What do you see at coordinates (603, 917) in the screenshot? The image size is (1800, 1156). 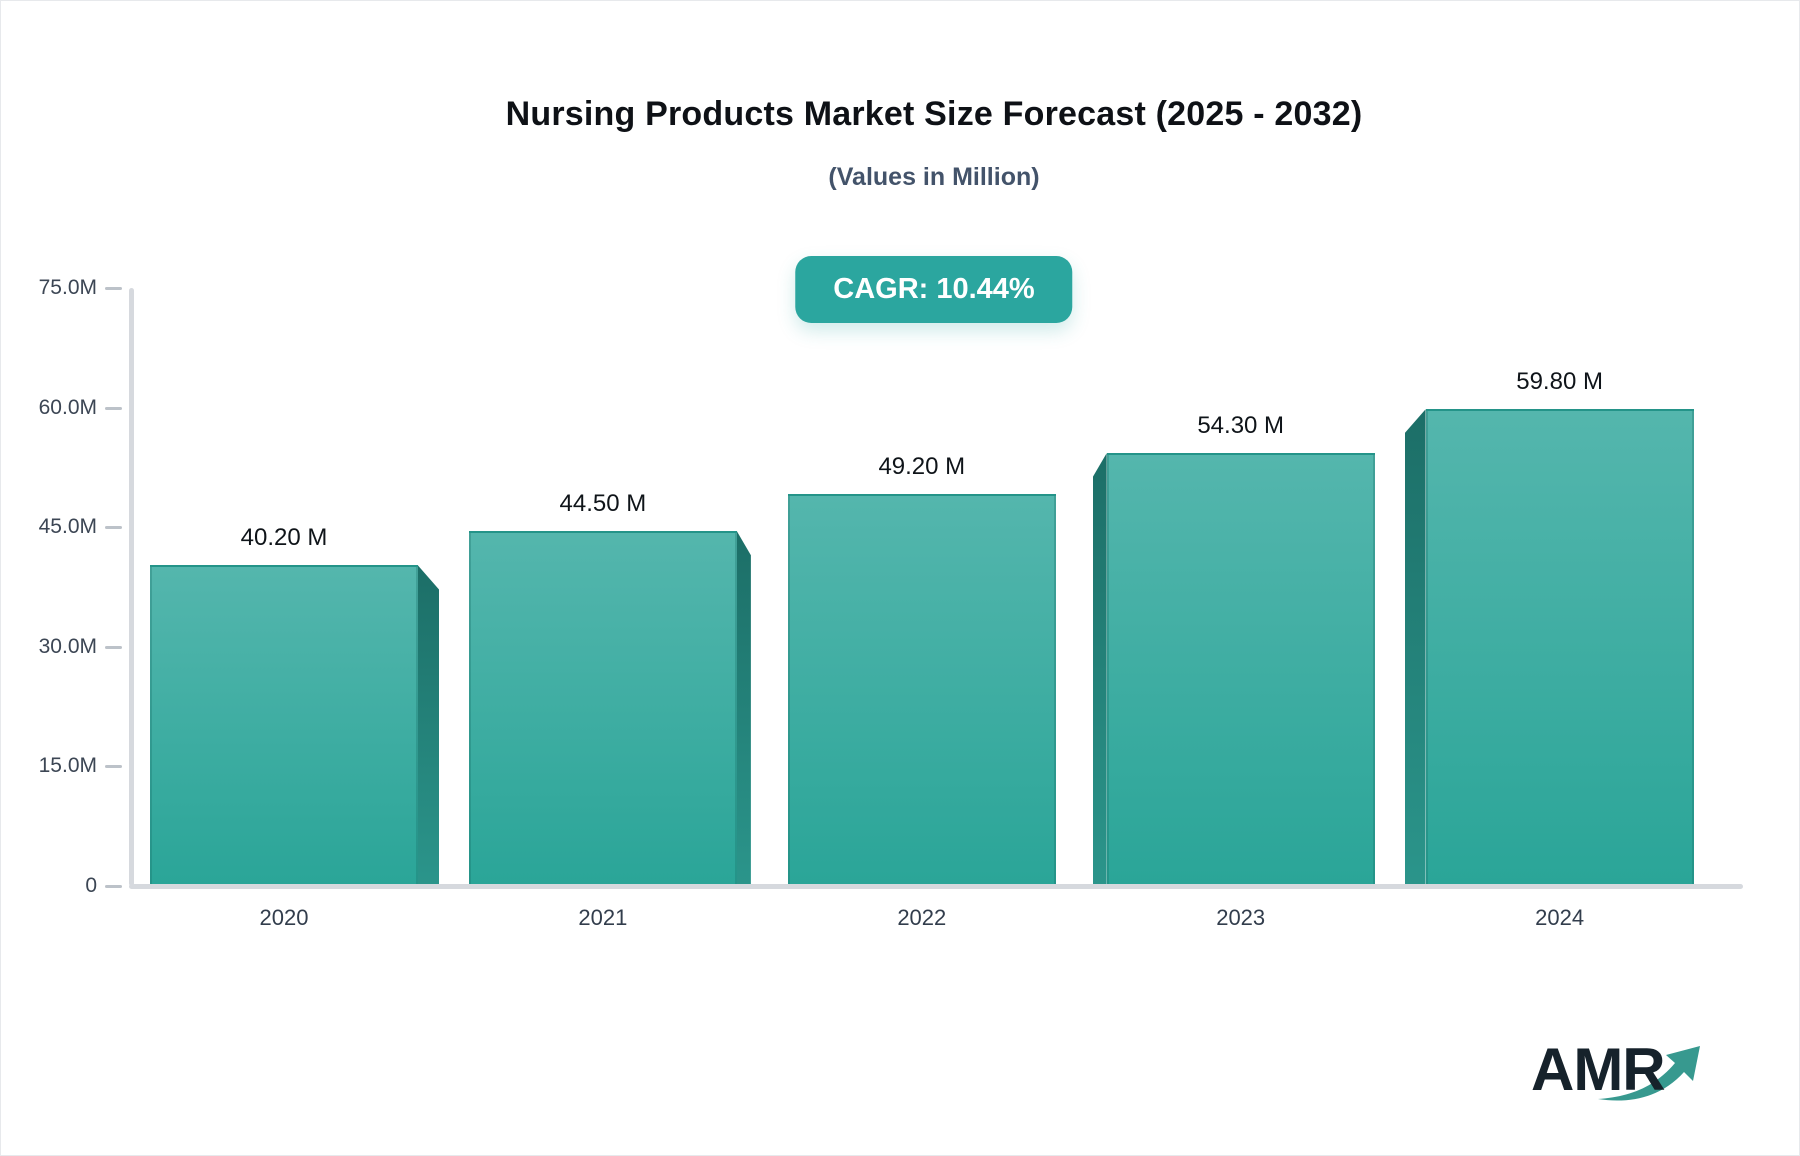 I see `x-tick-label: 2021` at bounding box center [603, 917].